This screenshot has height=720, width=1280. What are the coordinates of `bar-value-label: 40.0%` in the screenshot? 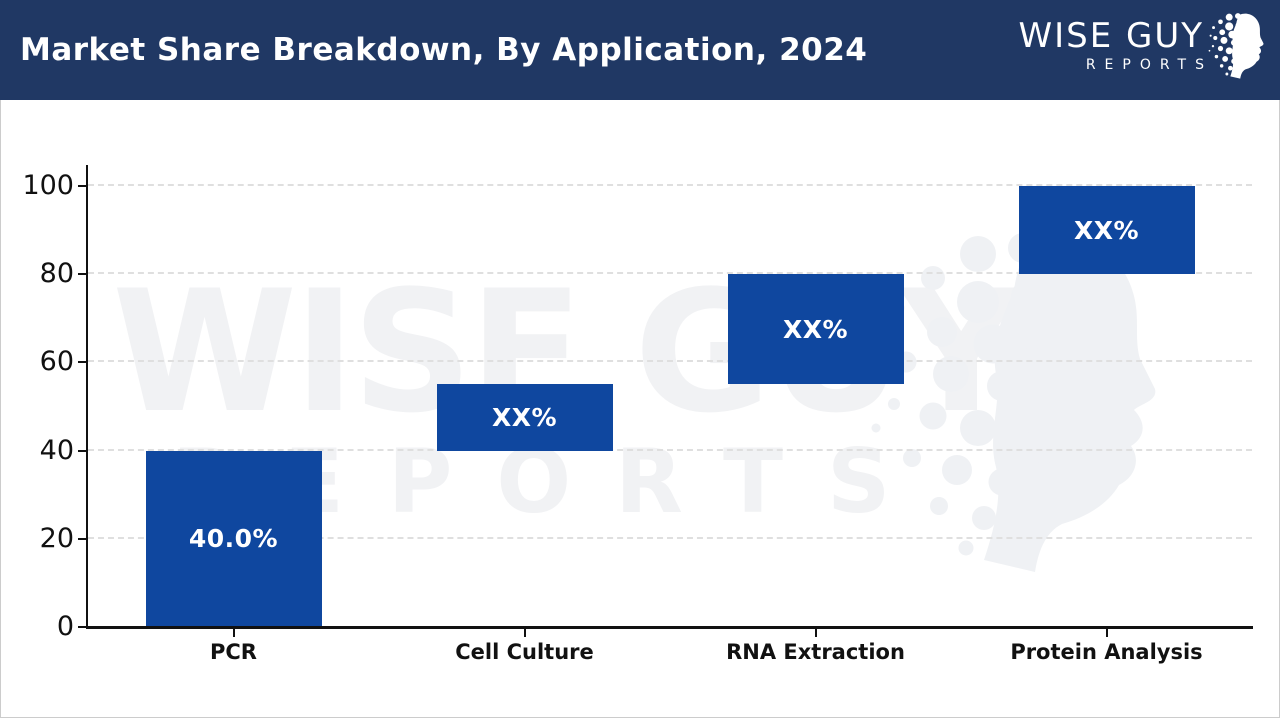 It's located at (233, 539).